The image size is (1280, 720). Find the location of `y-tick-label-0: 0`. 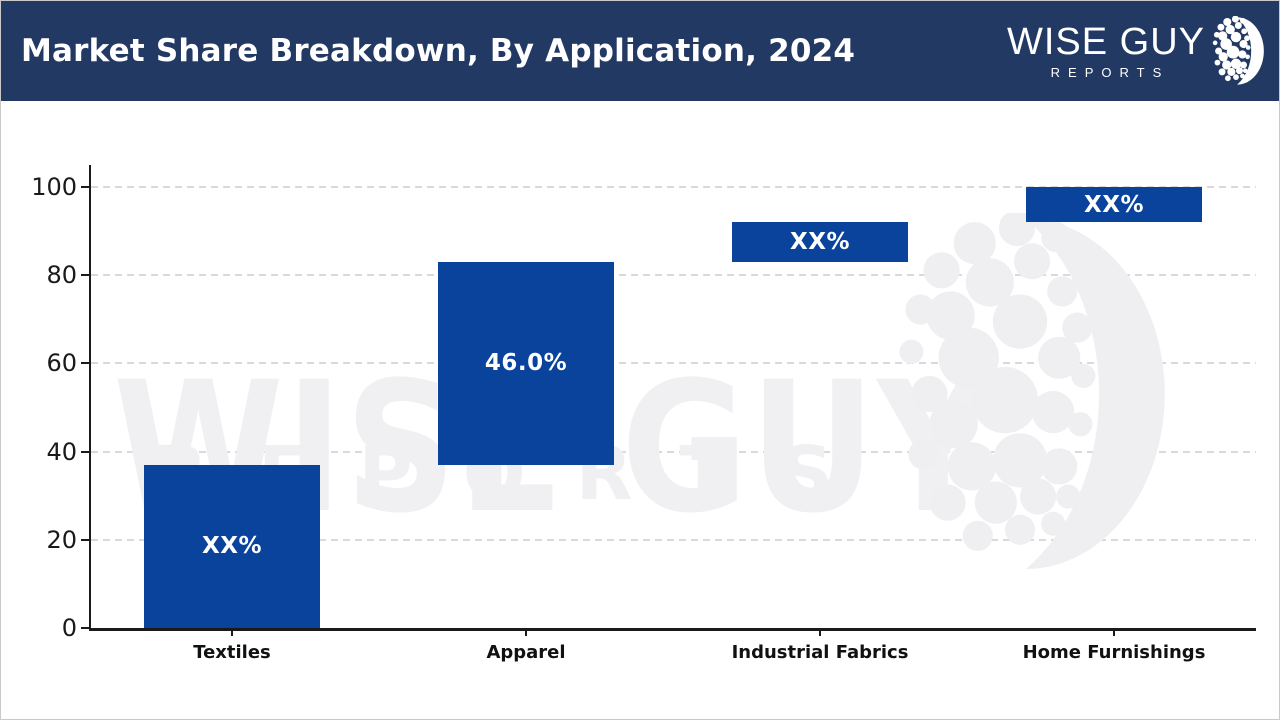

y-tick-label-0: 0 is located at coordinates (69, 628).